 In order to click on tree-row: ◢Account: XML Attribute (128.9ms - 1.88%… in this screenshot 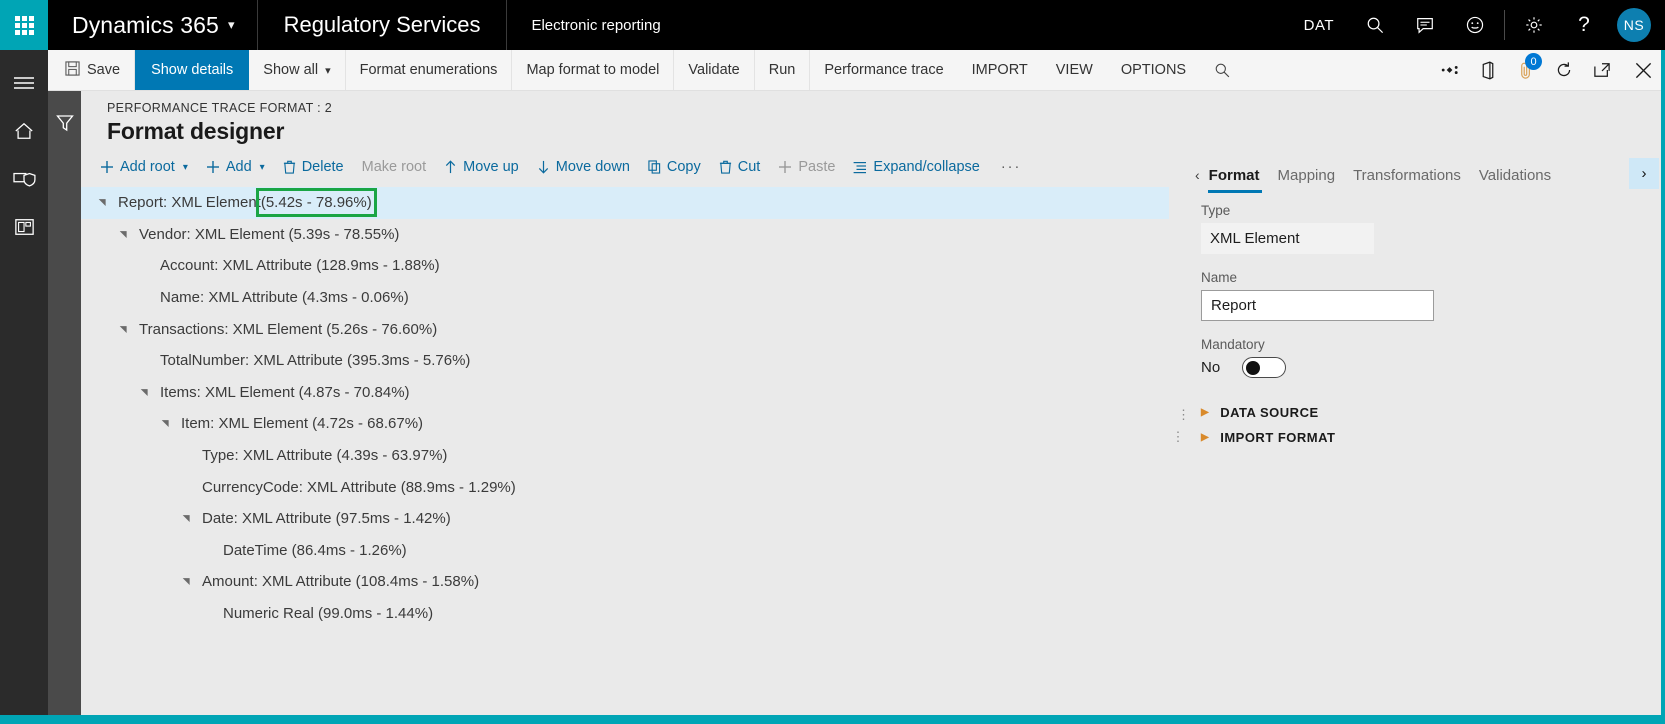, I will do `click(625, 266)`.